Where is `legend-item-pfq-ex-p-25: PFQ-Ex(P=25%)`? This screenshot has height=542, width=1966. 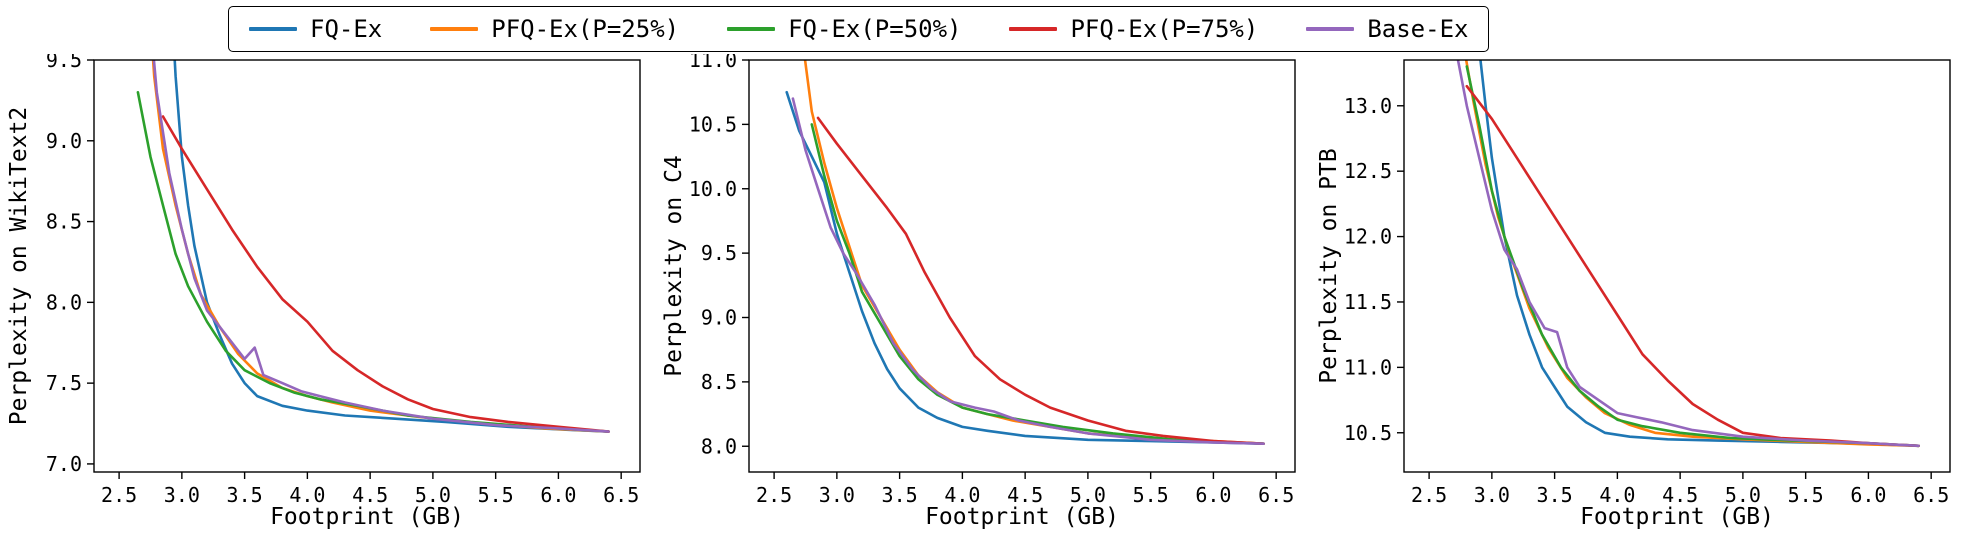 legend-item-pfq-ex-p-25: PFQ-Ex(P=25%) is located at coordinates (554, 29).